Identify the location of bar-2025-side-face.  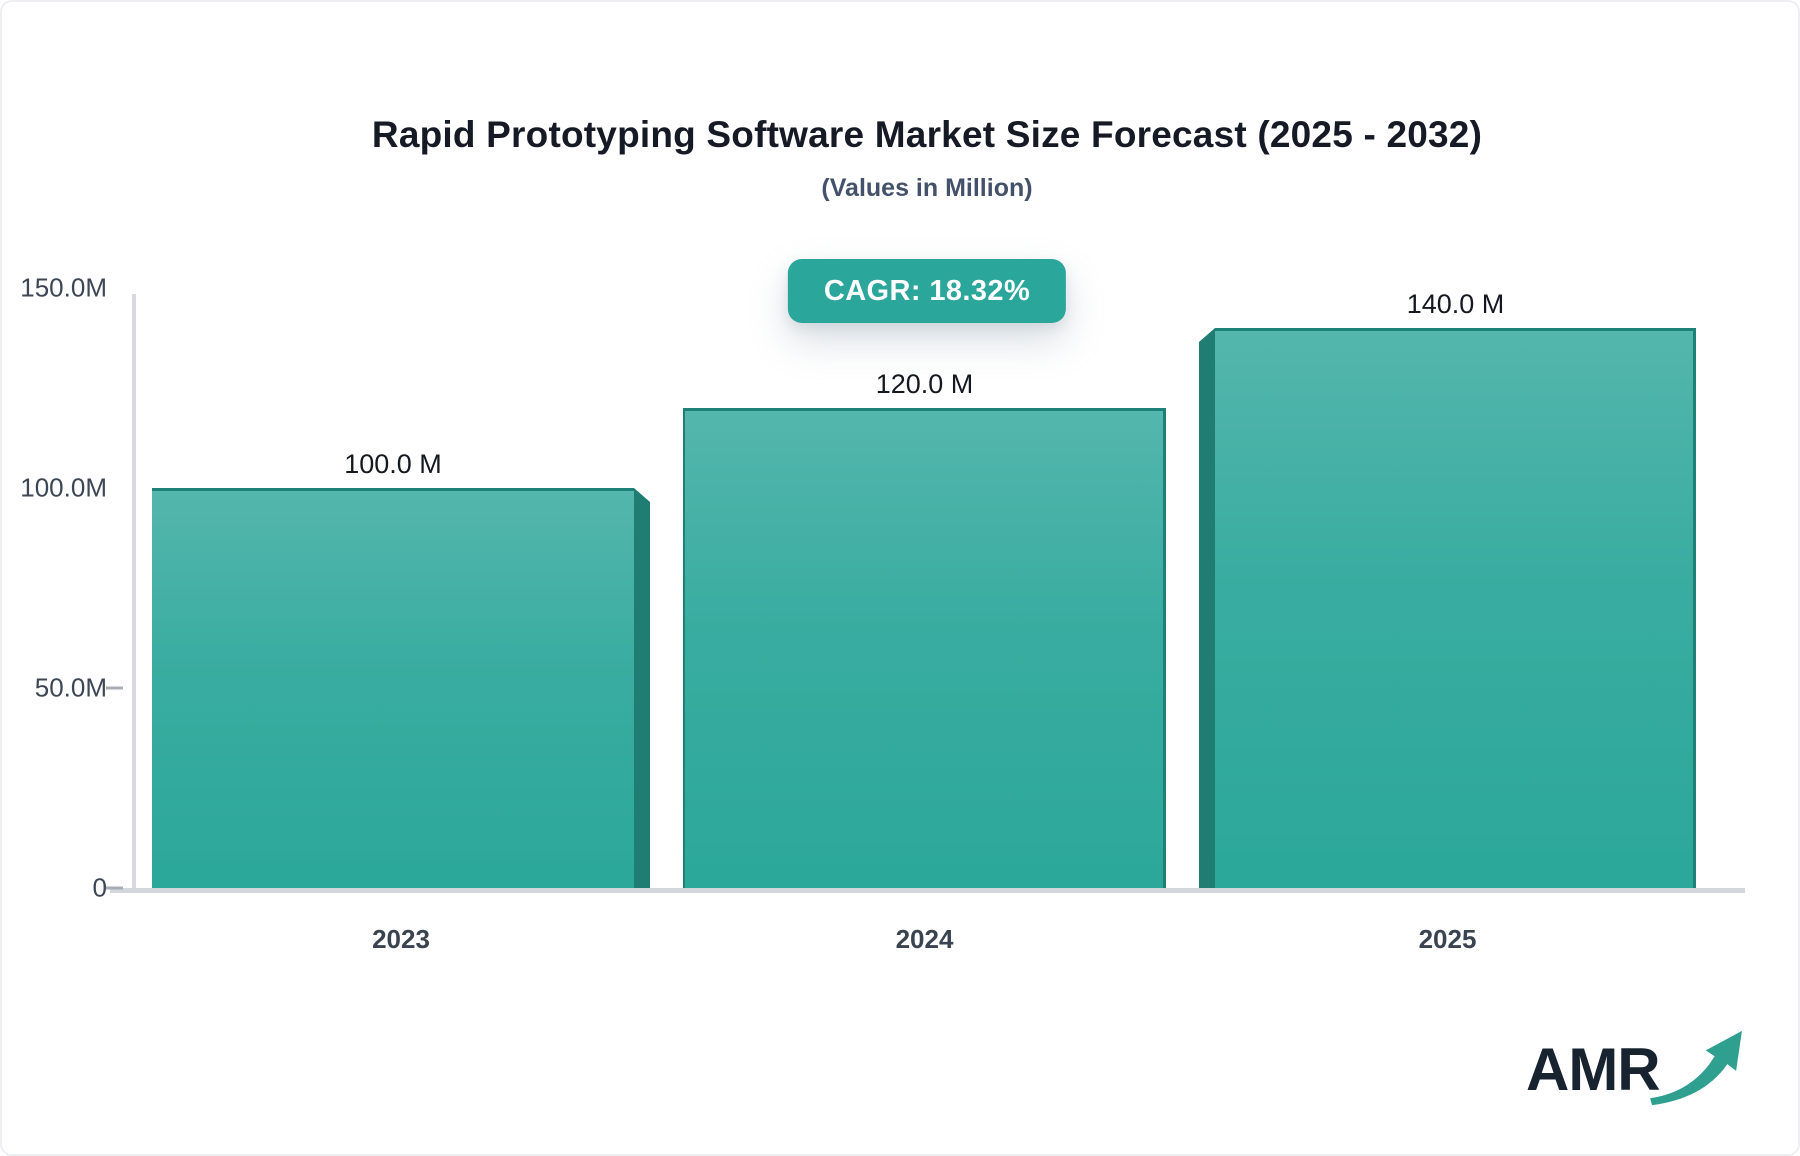
(1207, 608).